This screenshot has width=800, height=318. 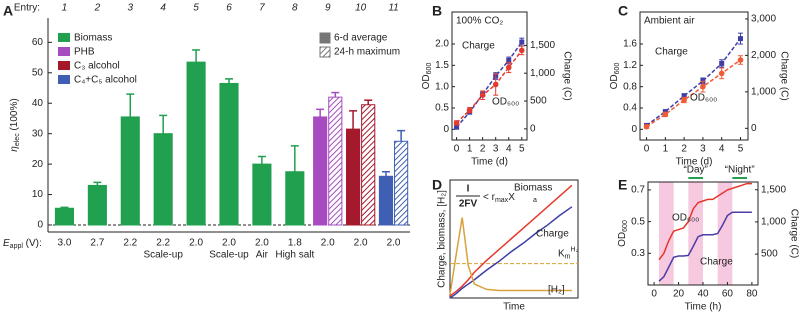 What do you see at coordinates (630, 65) in the screenshot?
I see `y-tick-label: 1.2` at bounding box center [630, 65].